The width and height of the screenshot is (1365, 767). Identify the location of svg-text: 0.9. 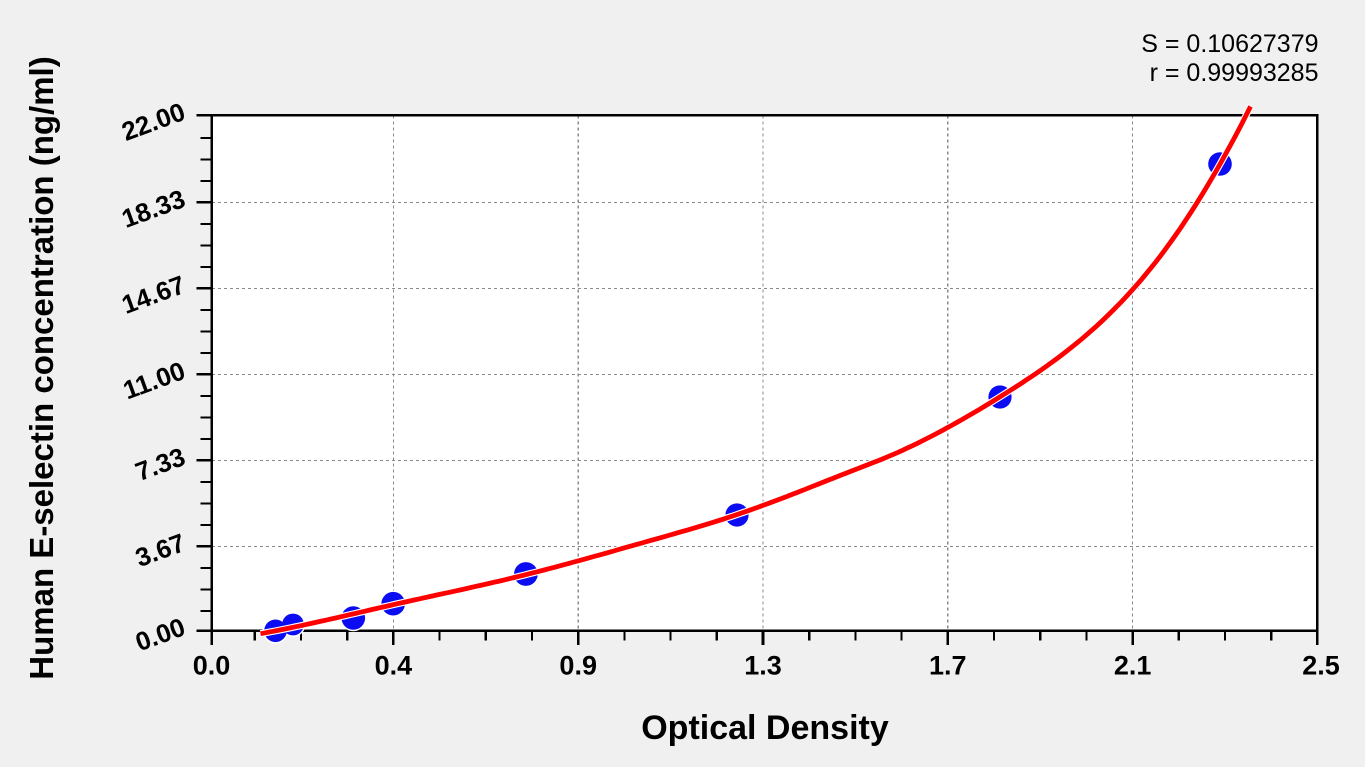
(578, 666).